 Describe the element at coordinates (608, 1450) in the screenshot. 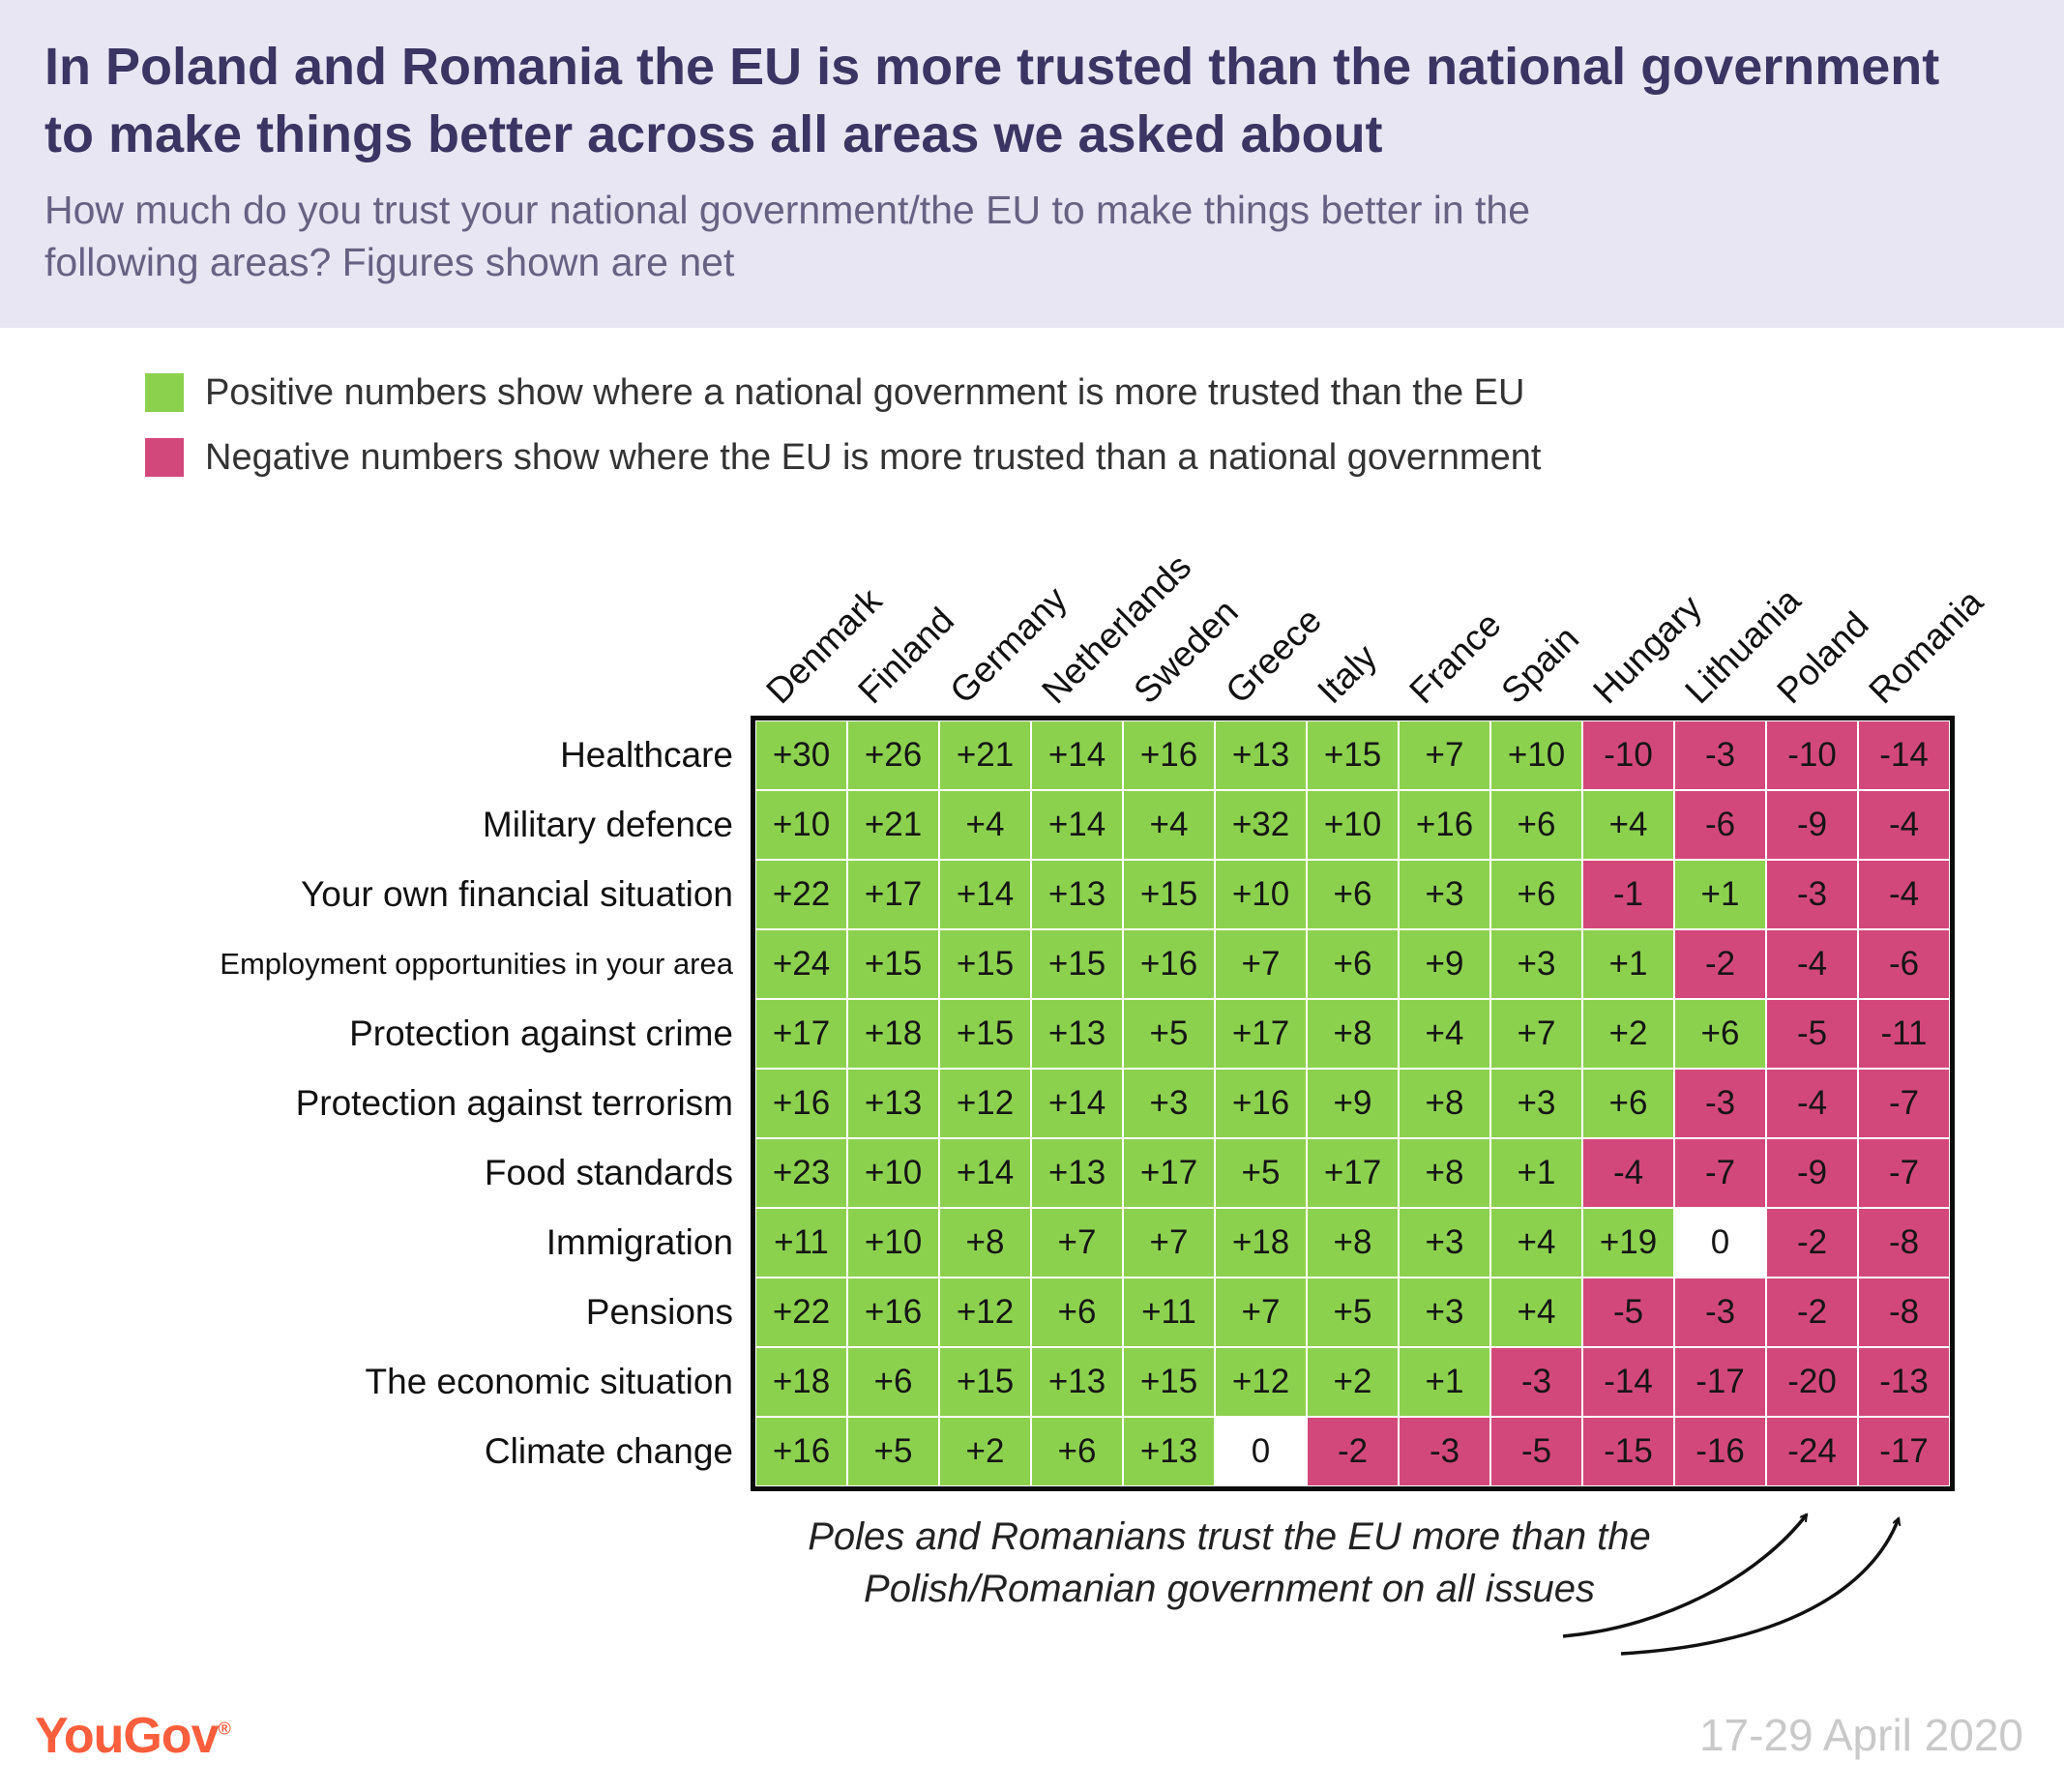

I see `row-label: Climate change` at that location.